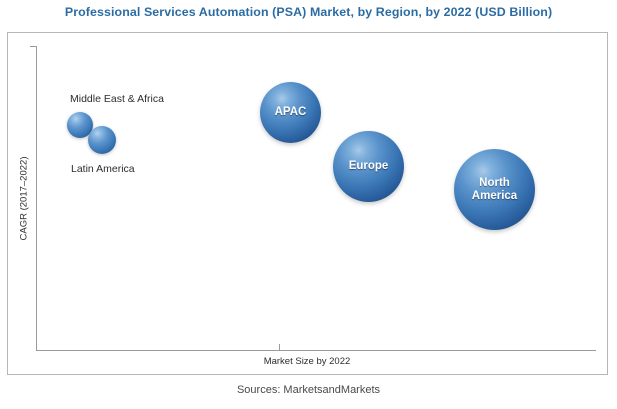 The width and height of the screenshot is (617, 409). I want to click on bubble-latin-america, so click(102, 140).